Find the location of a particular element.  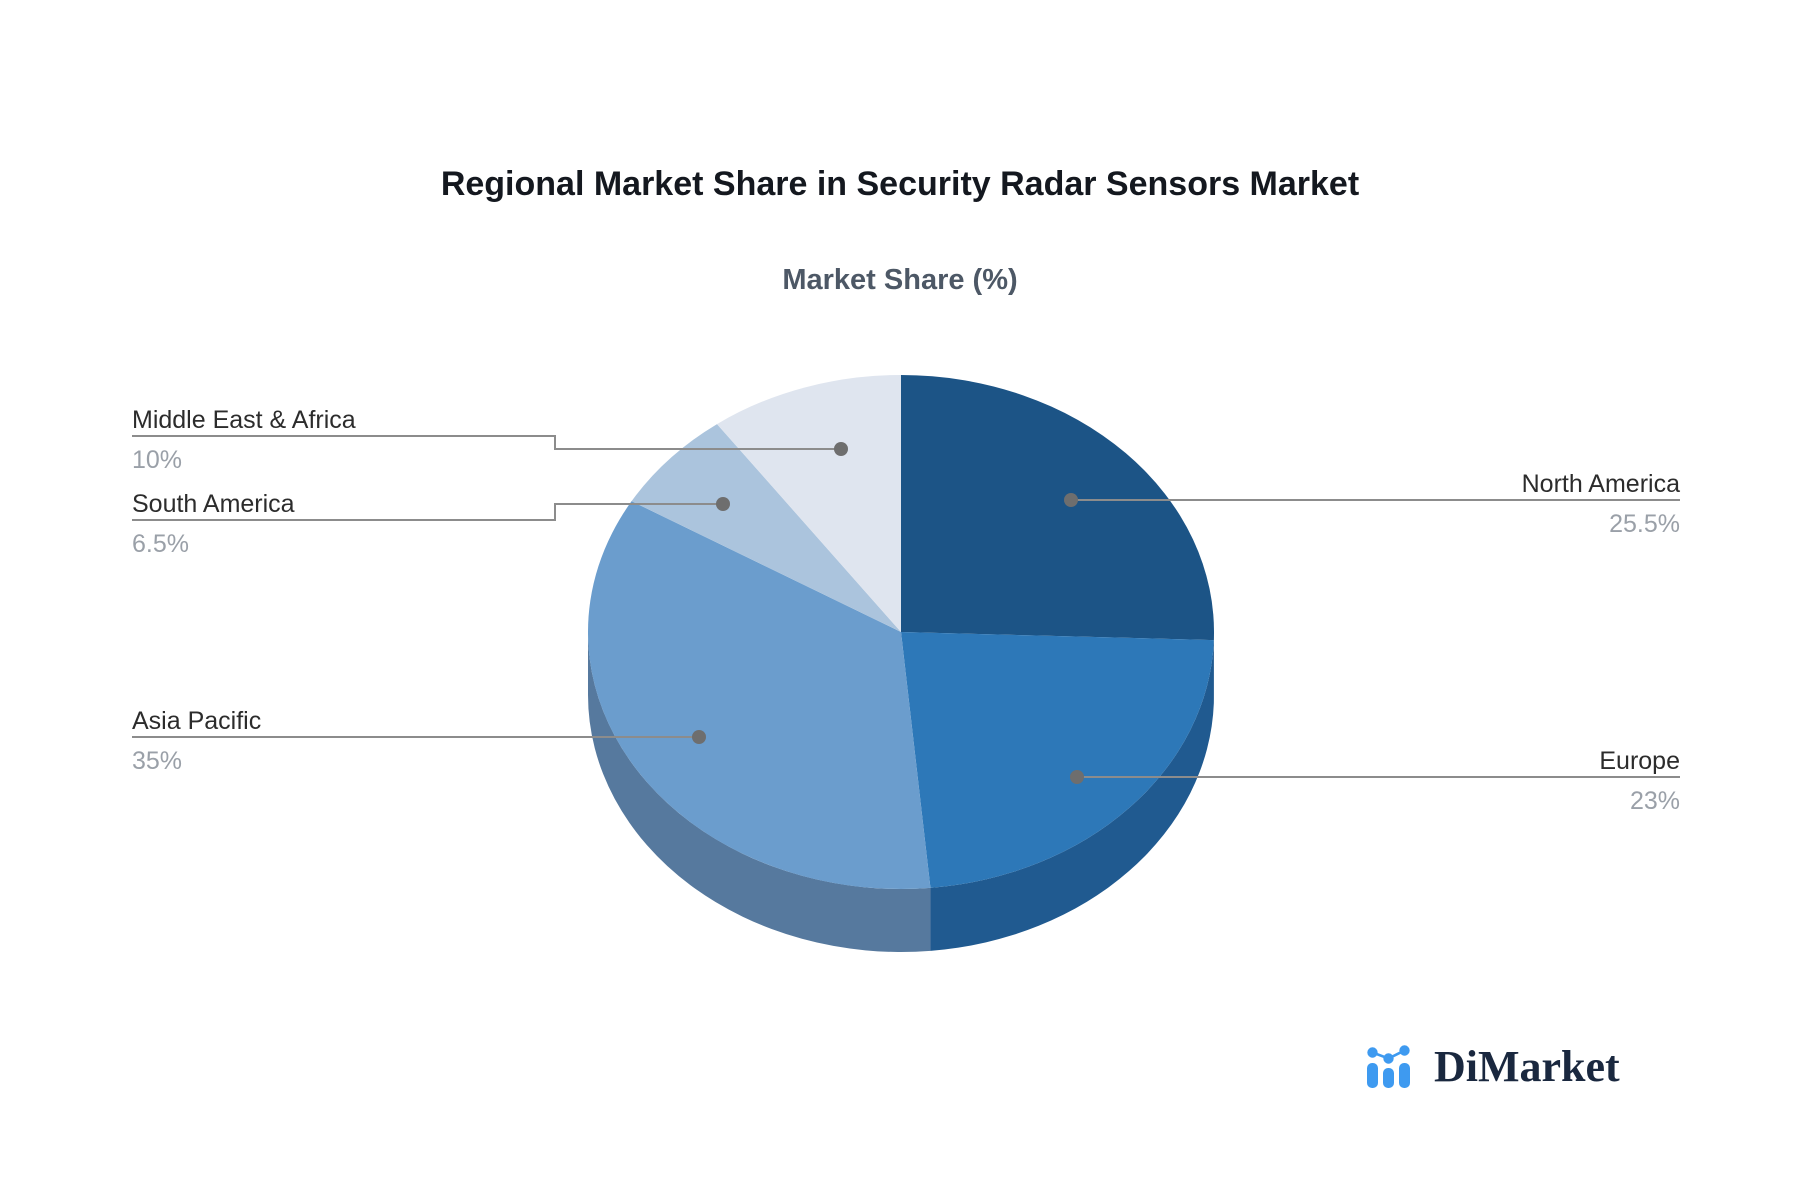

pie-slice-side-asia-pacific is located at coordinates (759, 792).